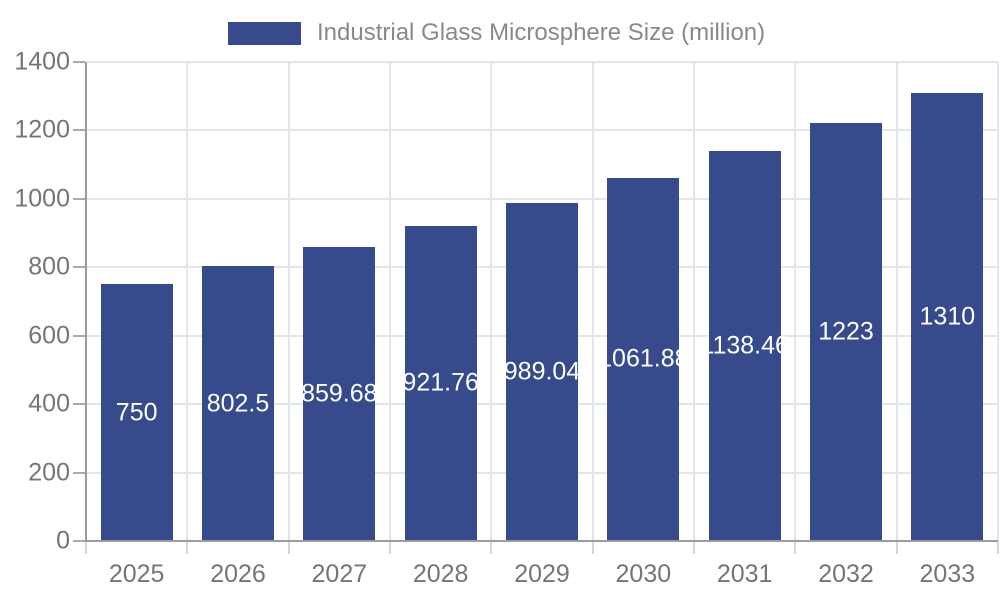 The width and height of the screenshot is (1000, 600). I want to click on bar-value-label: 859.68, so click(339, 393).